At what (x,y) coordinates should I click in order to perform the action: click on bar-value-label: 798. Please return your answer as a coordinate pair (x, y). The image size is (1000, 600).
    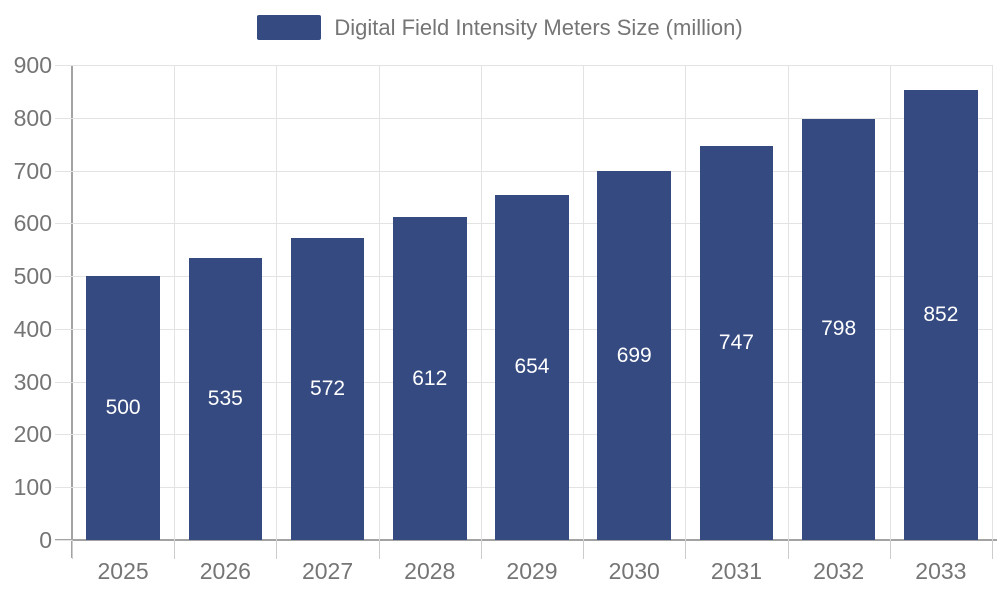
    Looking at the image, I should click on (839, 329).